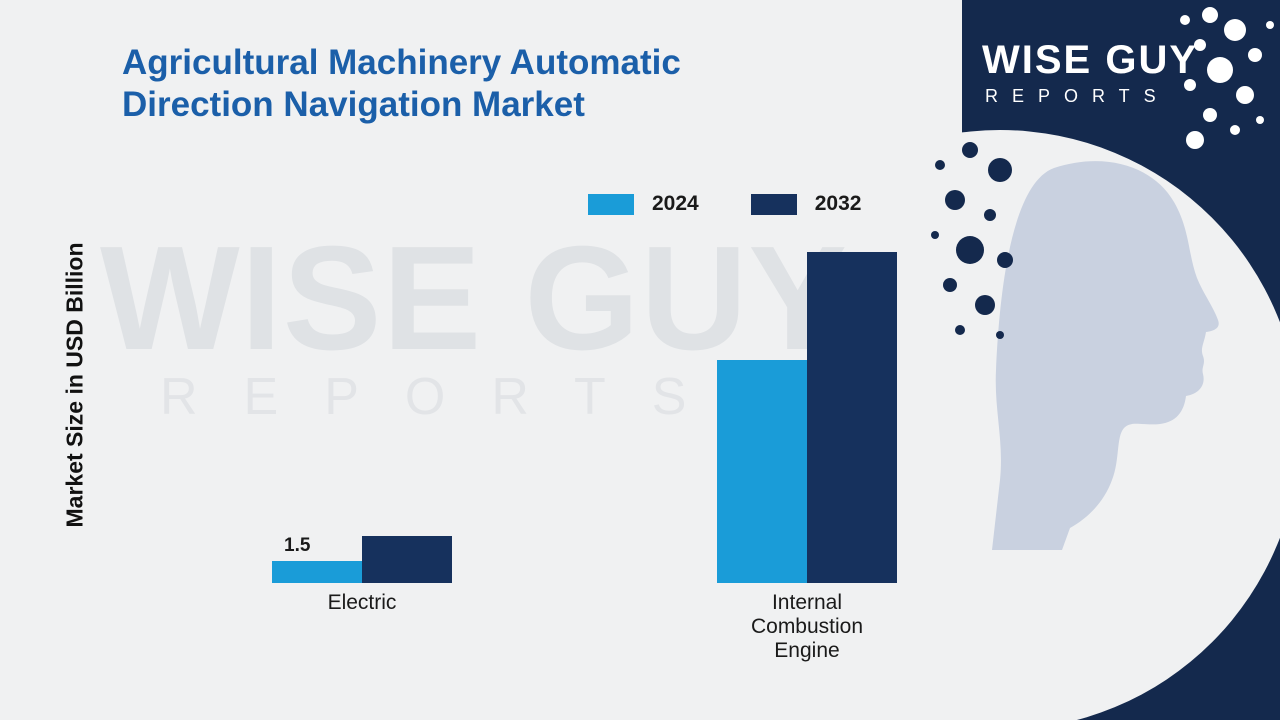  I want to click on bar-electric-2024, so click(317, 571).